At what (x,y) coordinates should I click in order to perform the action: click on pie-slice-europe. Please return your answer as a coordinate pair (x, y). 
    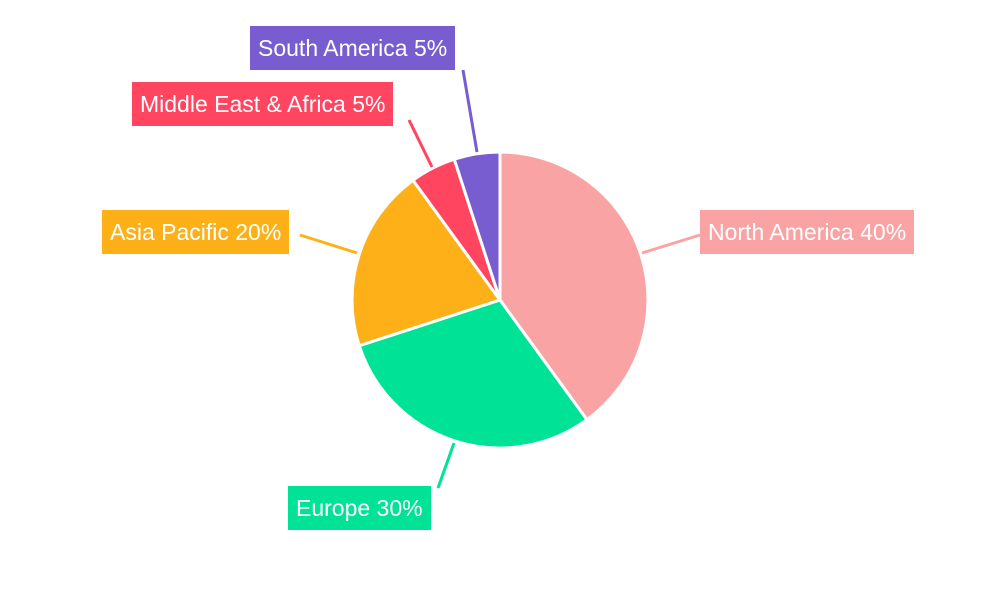
    Looking at the image, I should click on (473, 374).